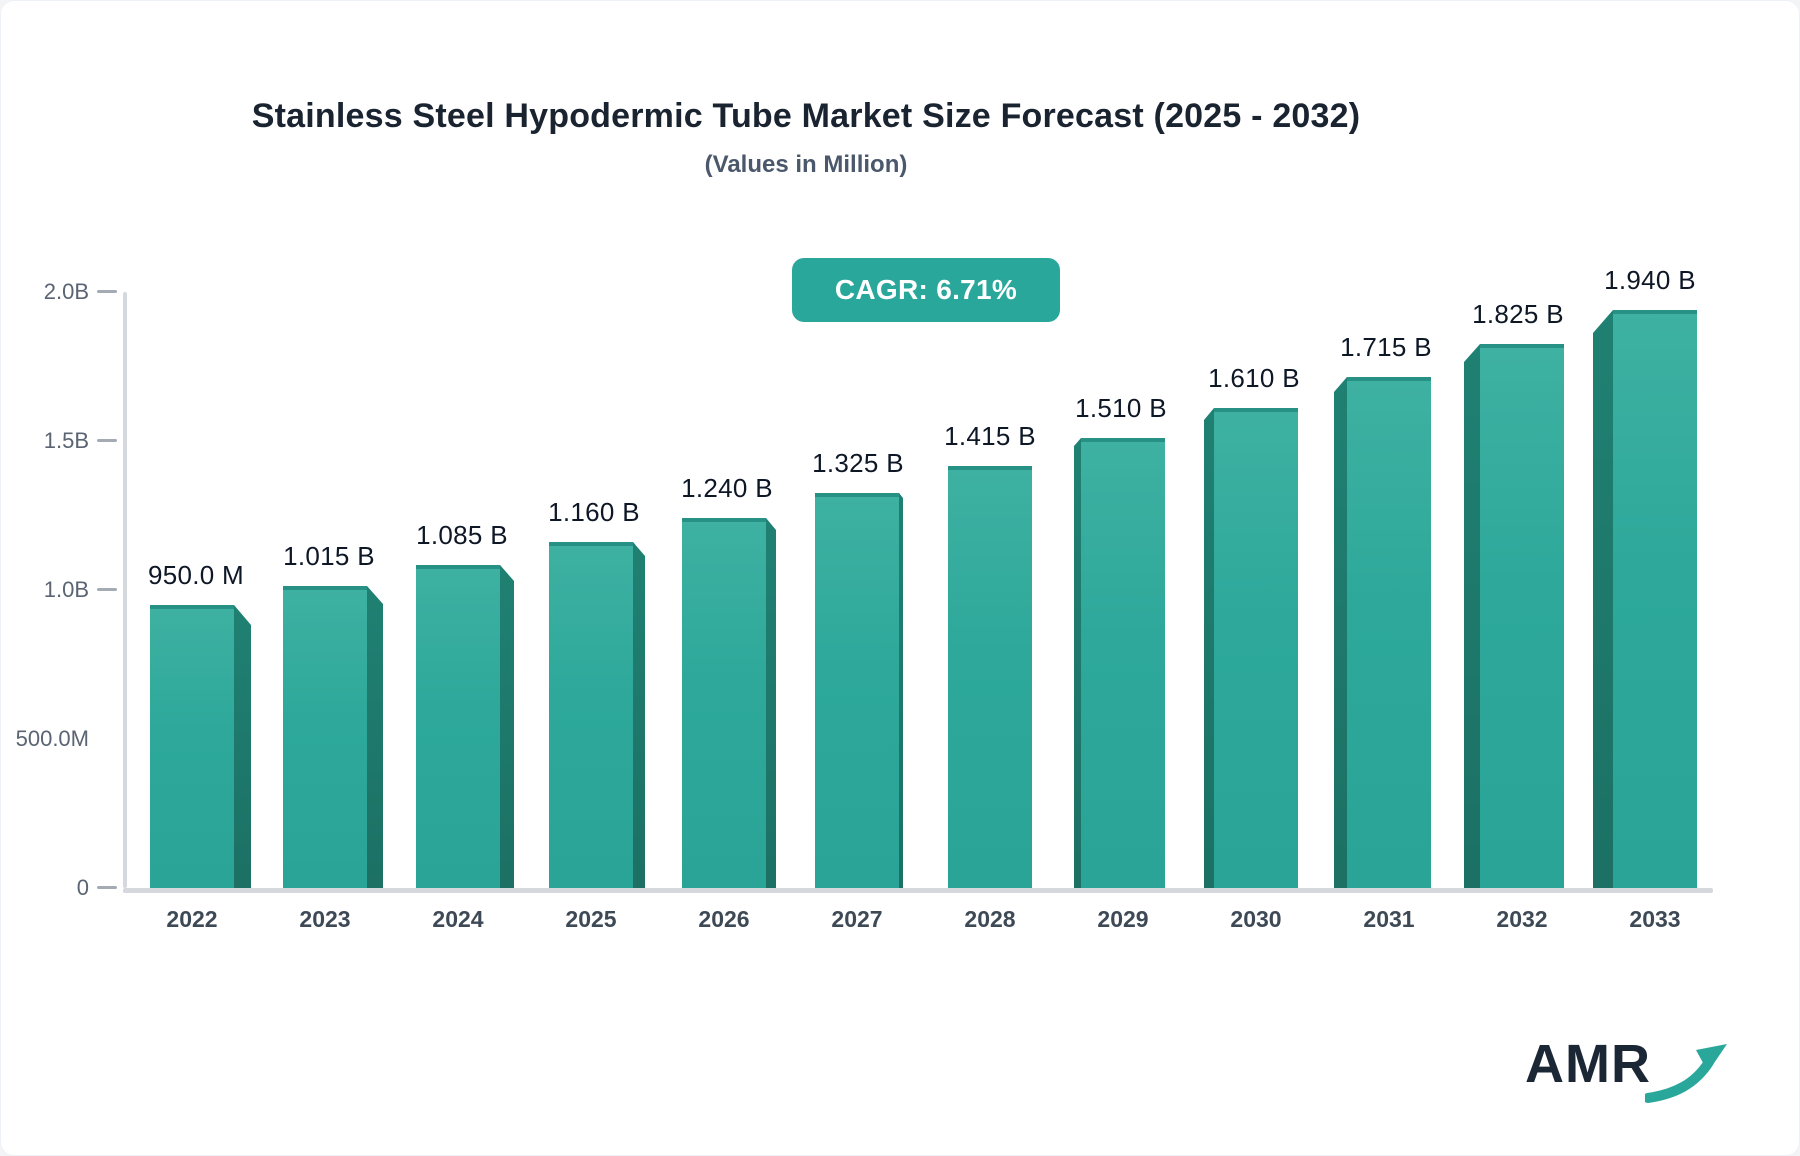 The width and height of the screenshot is (1800, 1156). Describe the element at coordinates (1123, 919) in the screenshot. I see `x-axis-label: 2029` at that location.